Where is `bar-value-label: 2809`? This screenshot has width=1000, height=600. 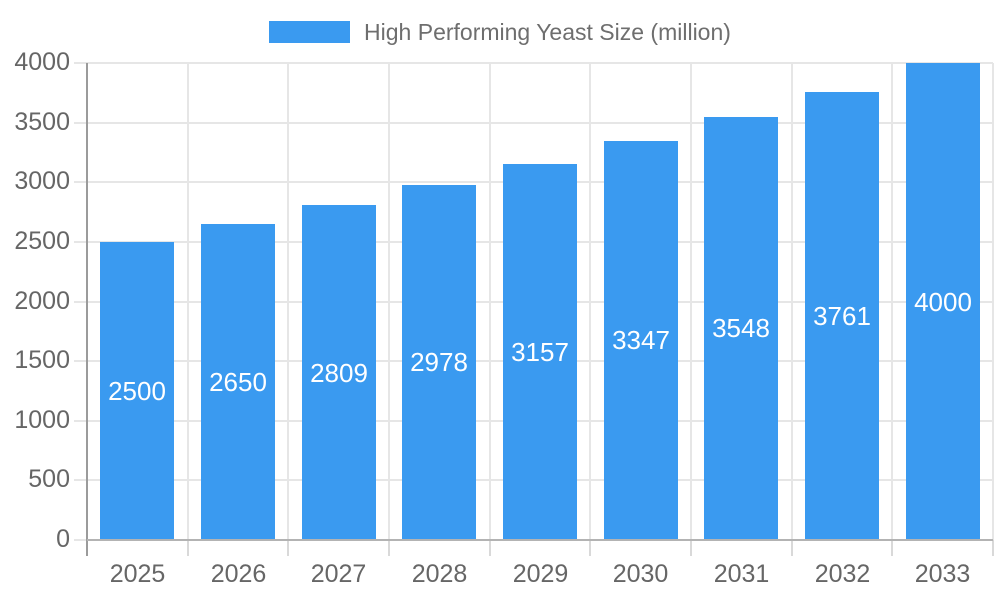 bar-value-label: 2809 is located at coordinates (339, 373).